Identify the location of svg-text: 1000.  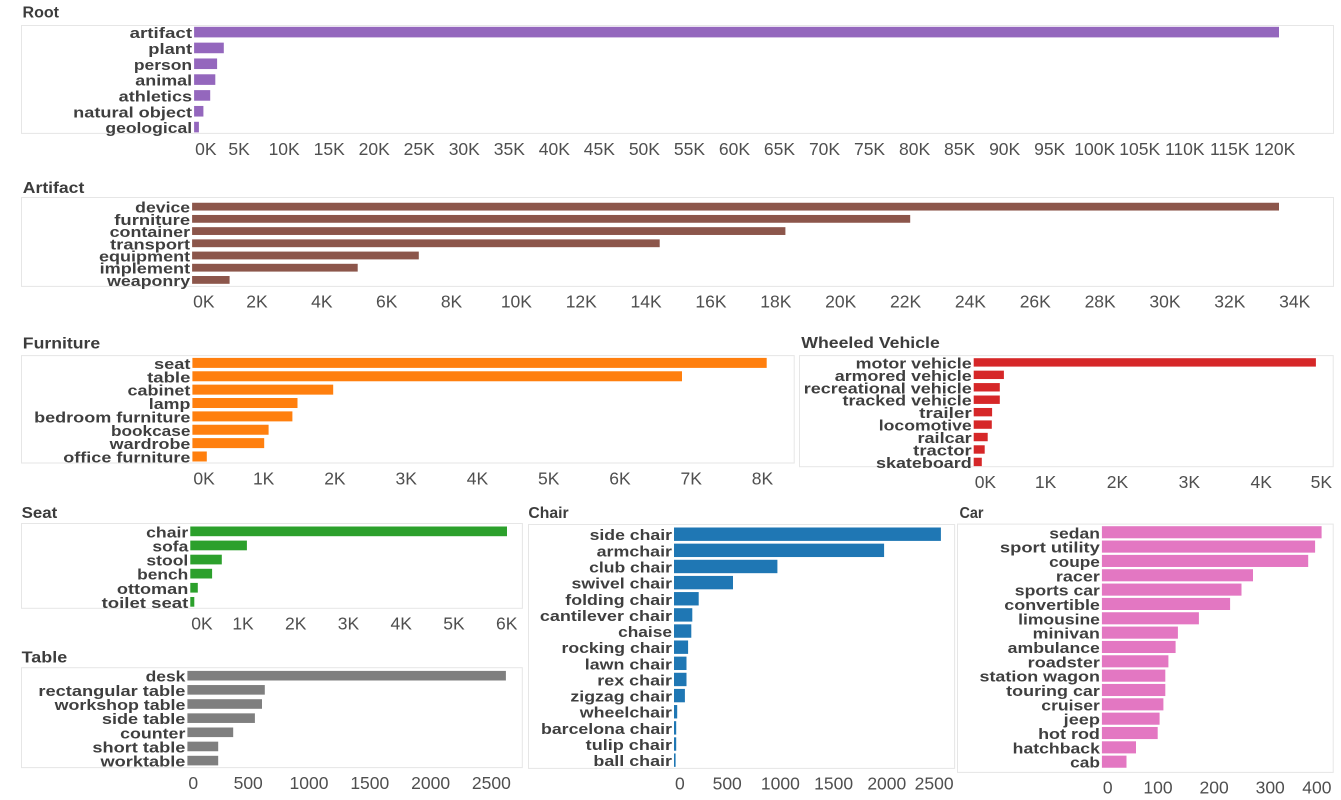
(309, 783).